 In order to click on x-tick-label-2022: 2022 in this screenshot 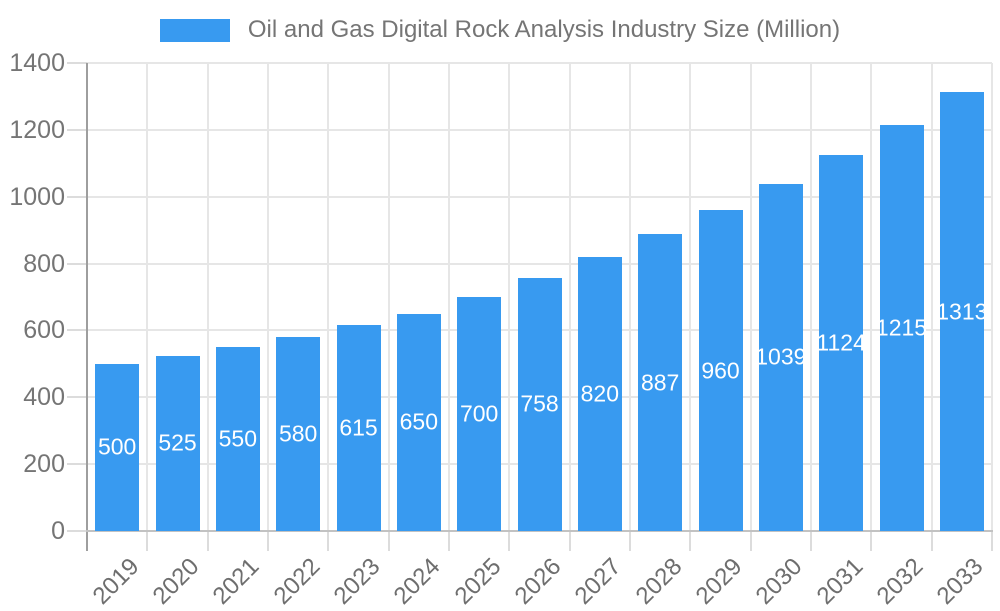, I will do `click(297, 581)`.